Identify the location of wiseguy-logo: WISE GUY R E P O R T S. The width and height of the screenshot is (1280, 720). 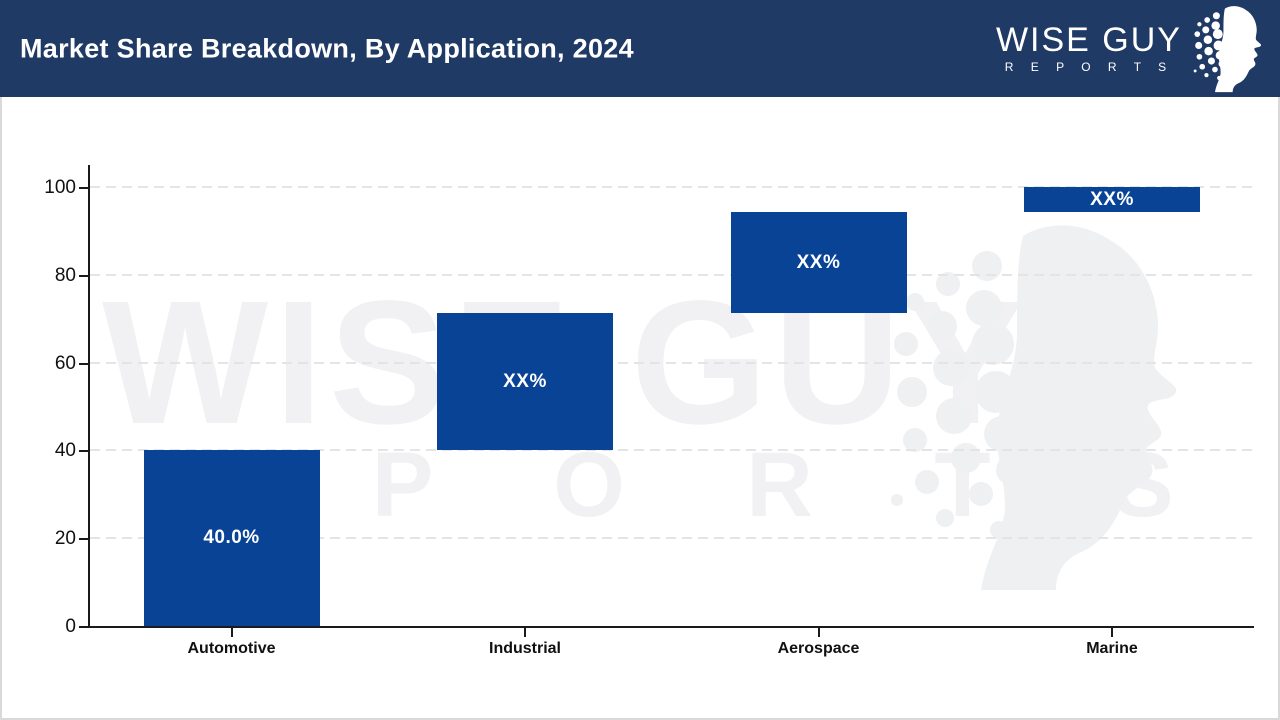
(1133, 48).